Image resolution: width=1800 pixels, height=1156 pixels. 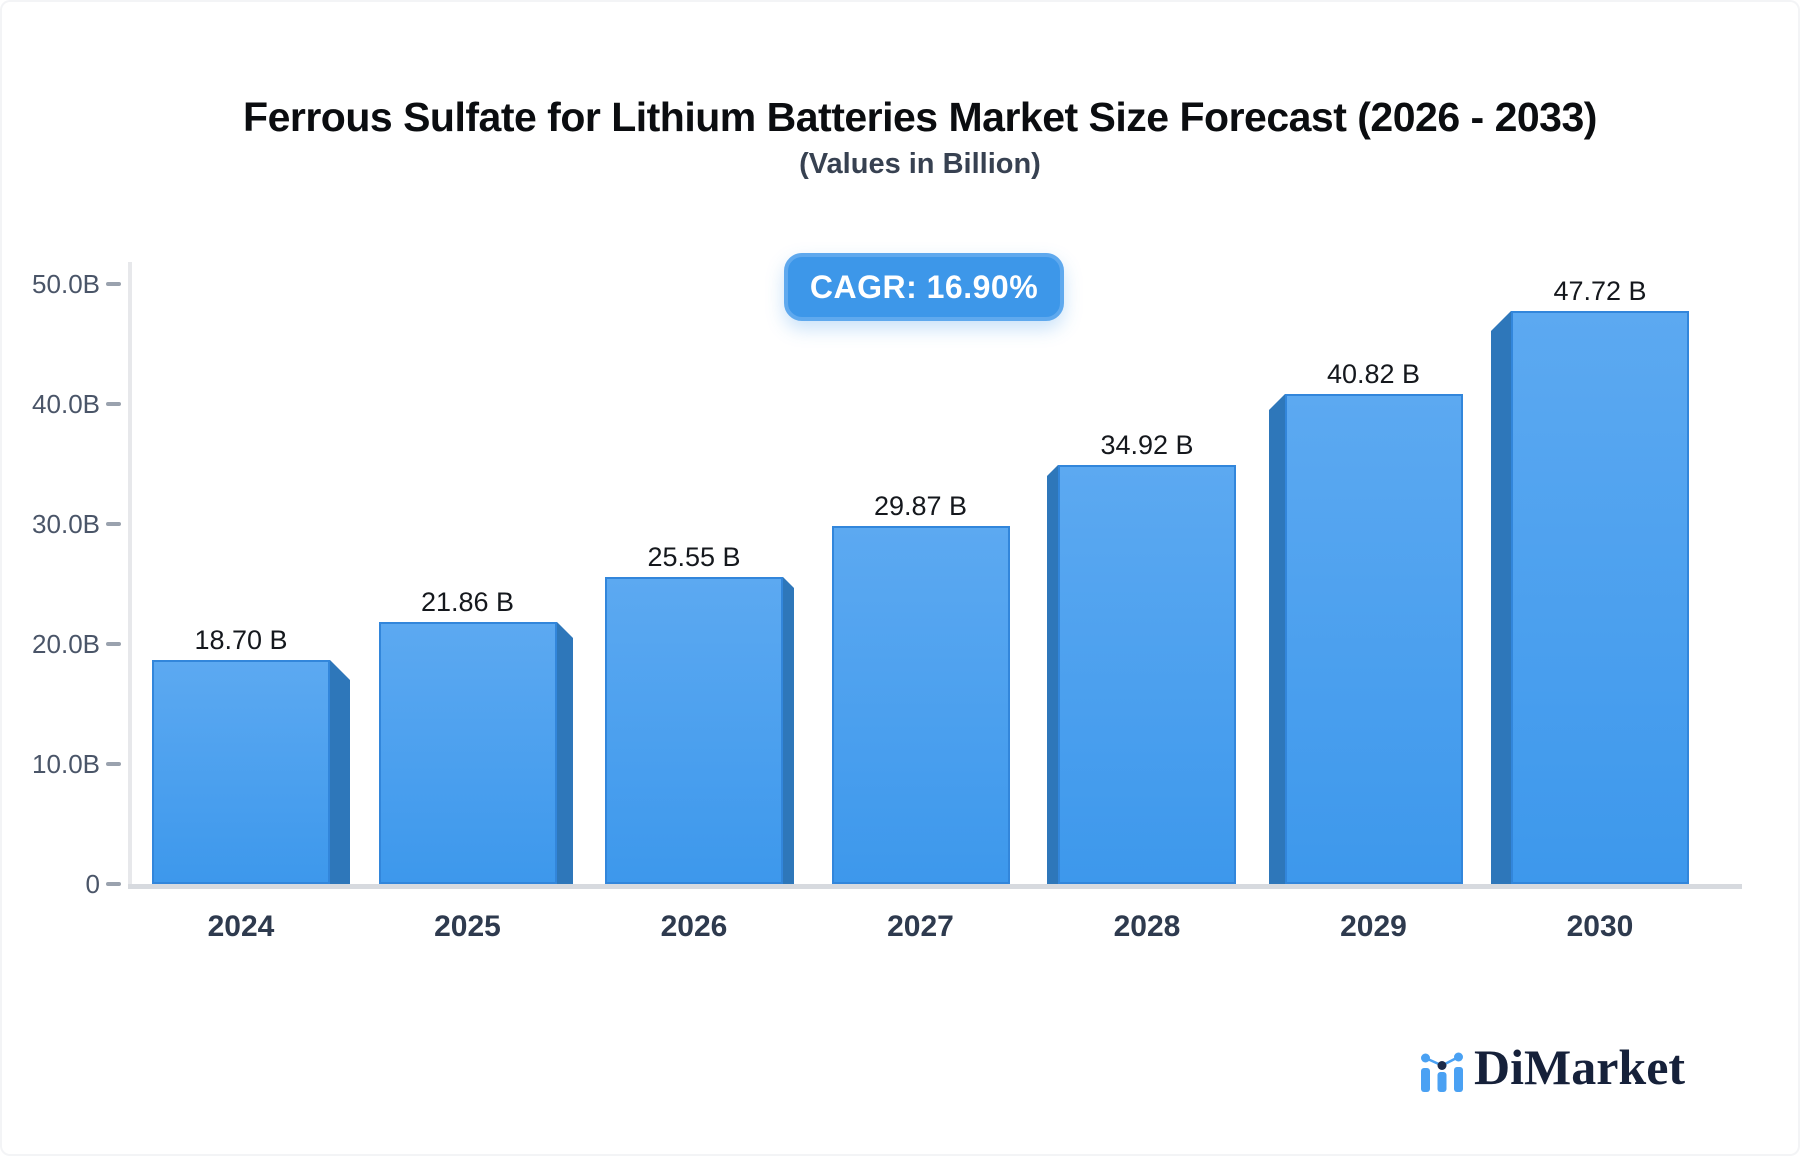 I want to click on bar-2027, so click(x=920, y=704).